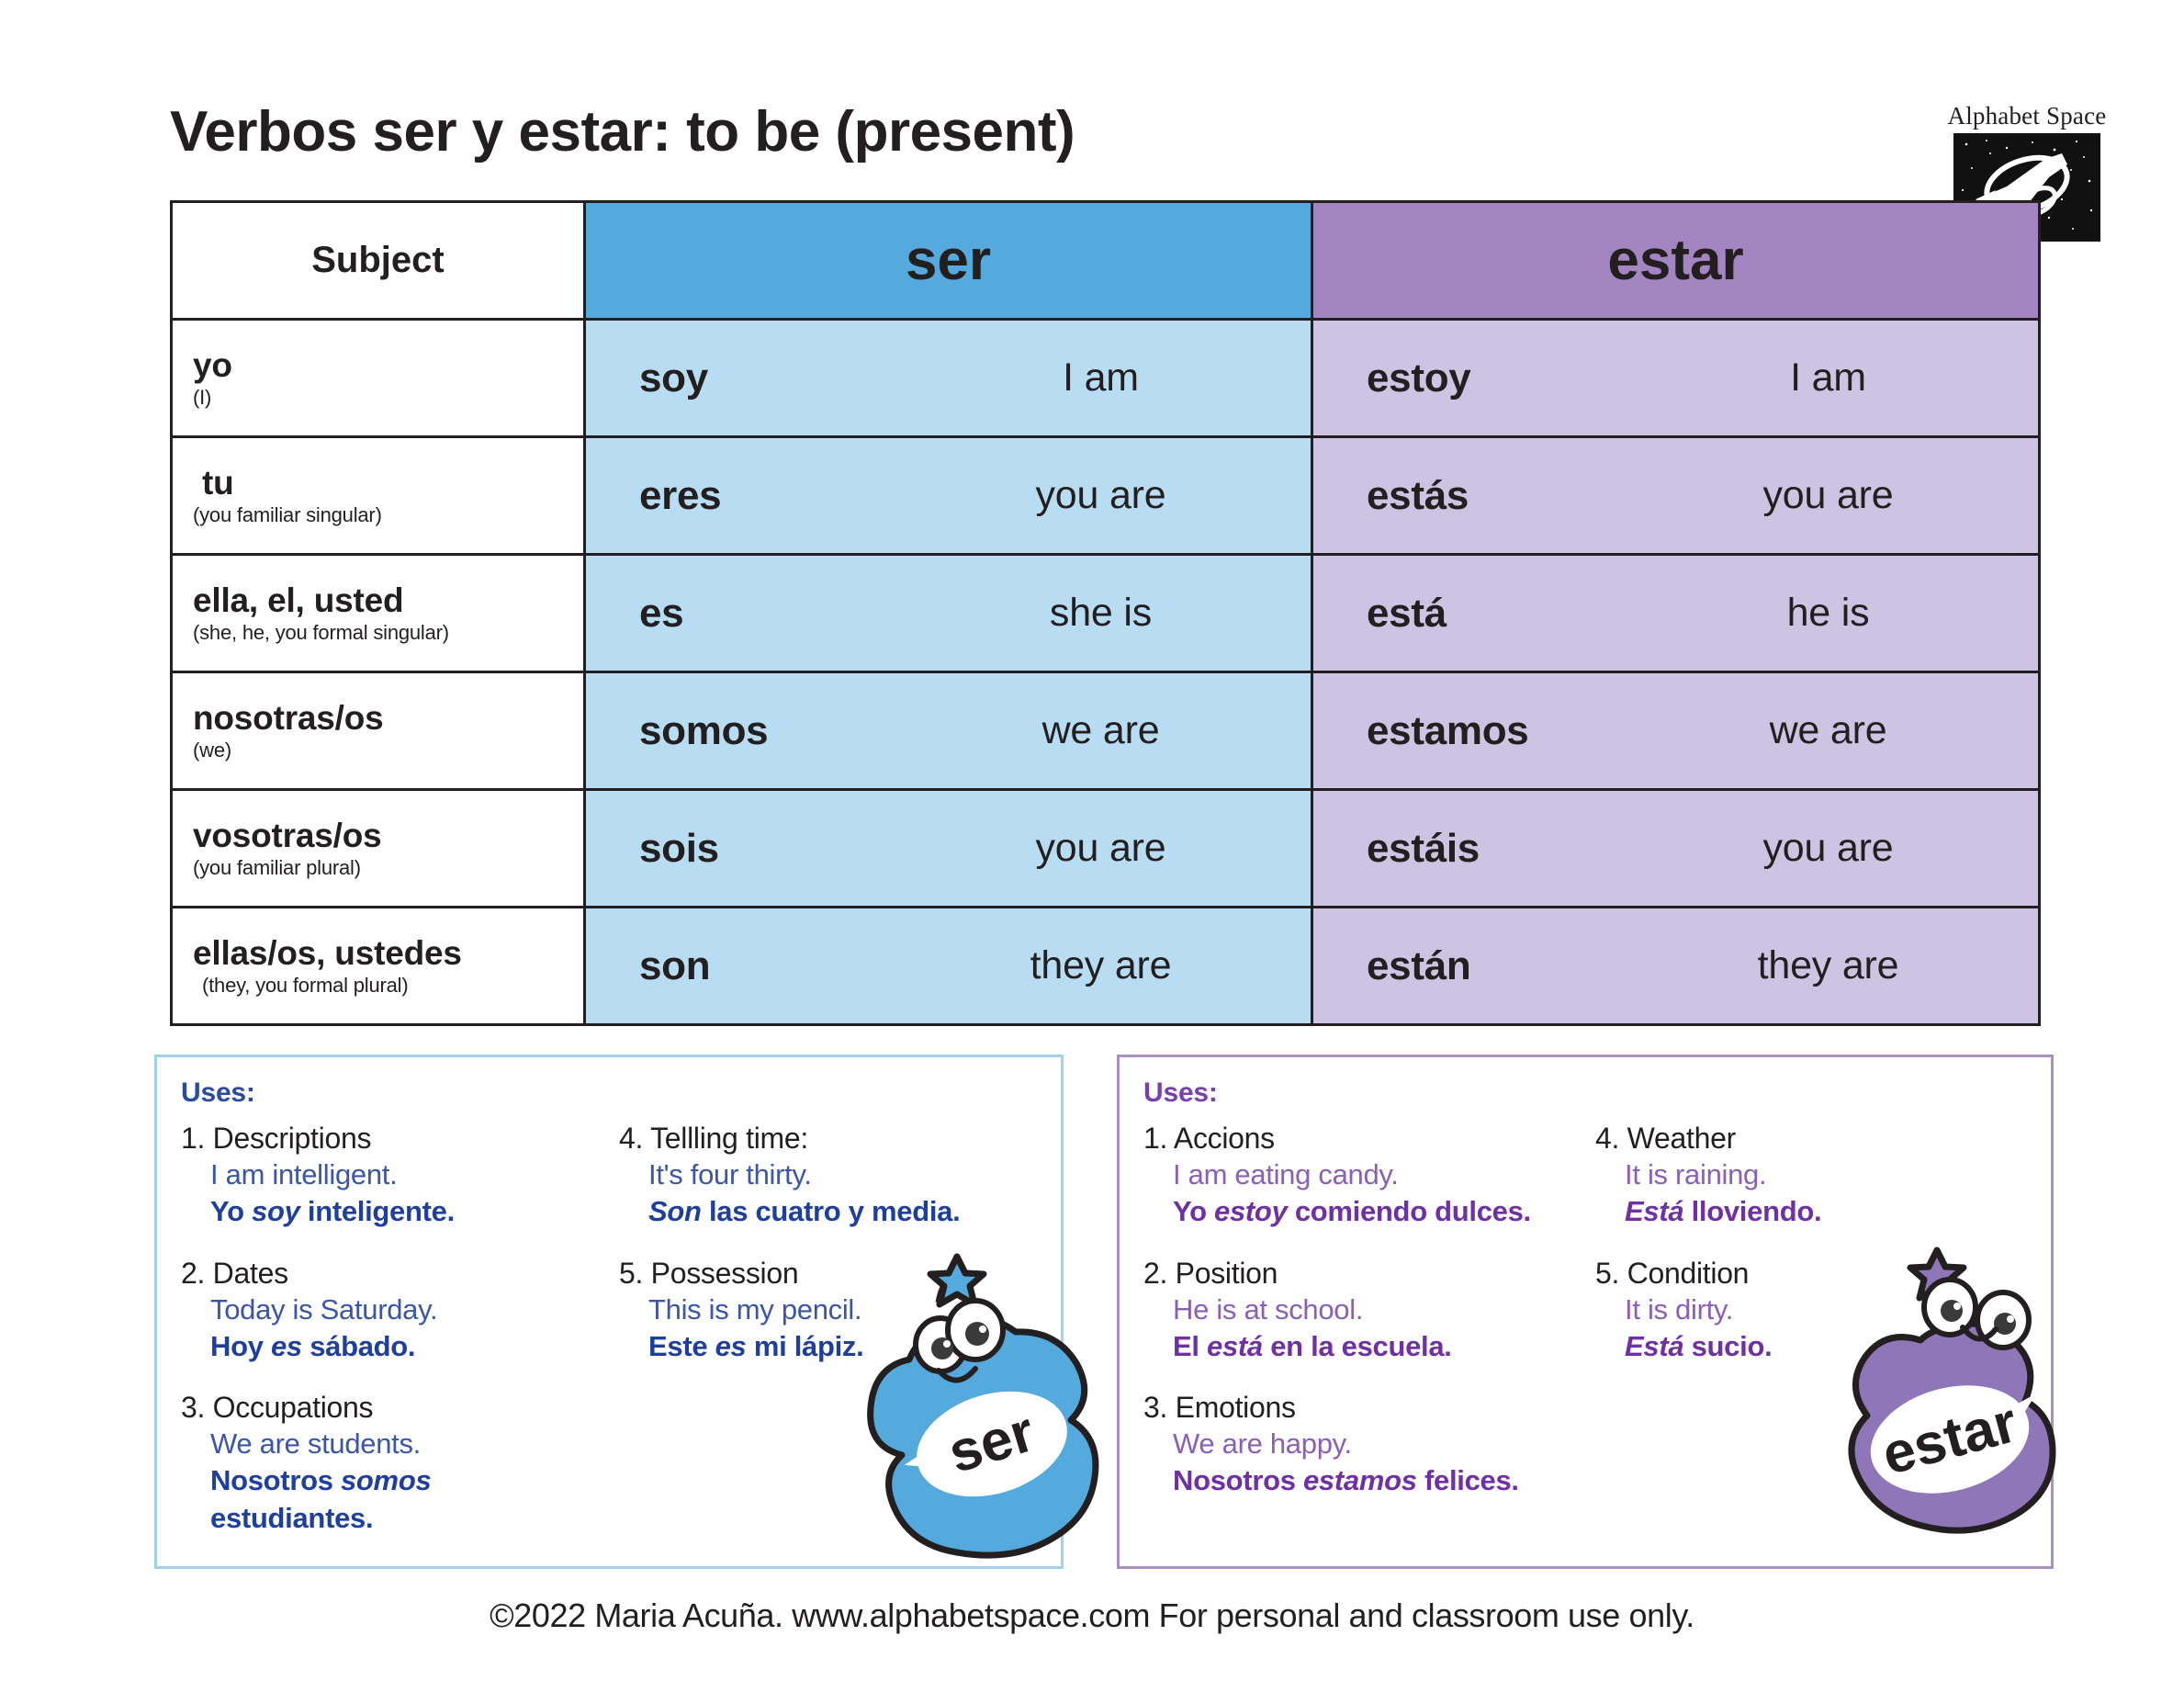  I want to click on use-example-spanish: Yo estoy comiendo dulces., so click(1352, 1212).